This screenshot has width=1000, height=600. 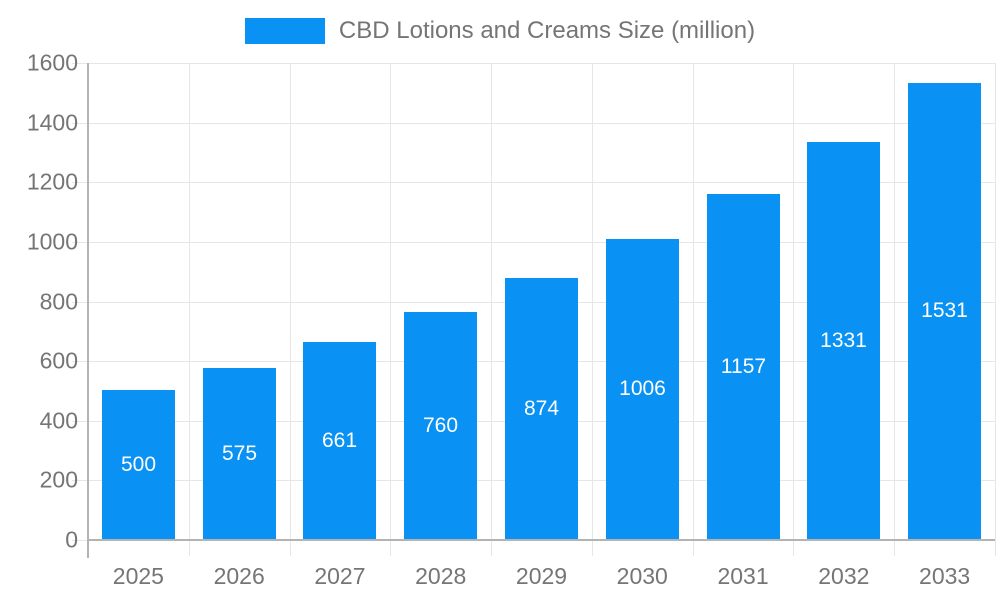 I want to click on bar: 575, so click(x=239, y=453).